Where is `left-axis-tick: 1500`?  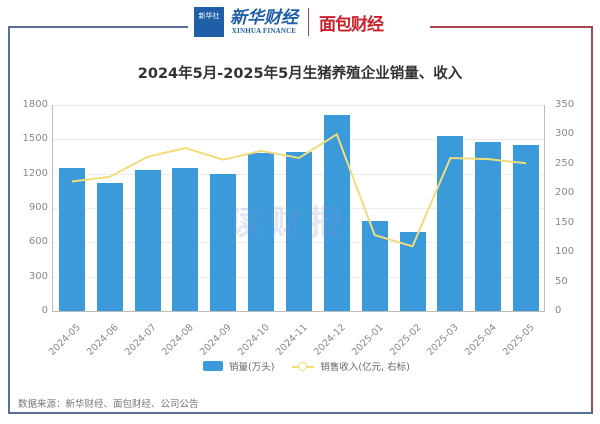
left-axis-tick: 1500 is located at coordinates (35, 139).